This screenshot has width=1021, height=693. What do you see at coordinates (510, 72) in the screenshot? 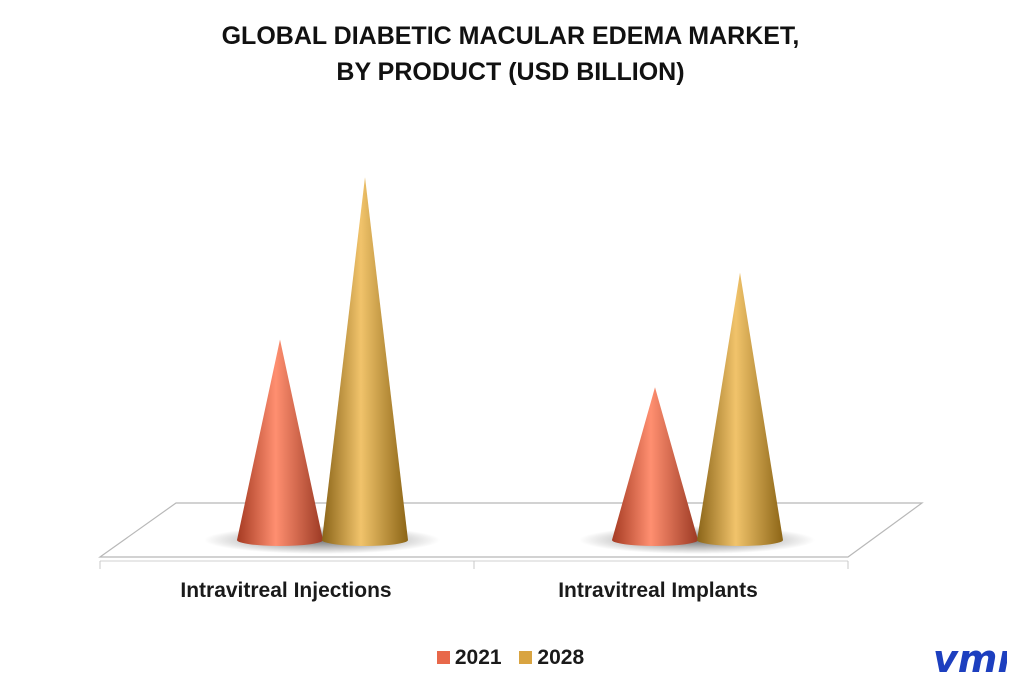
I see `chart-title-line-2: BY PRODUCT (USD BILLION)` at bounding box center [510, 72].